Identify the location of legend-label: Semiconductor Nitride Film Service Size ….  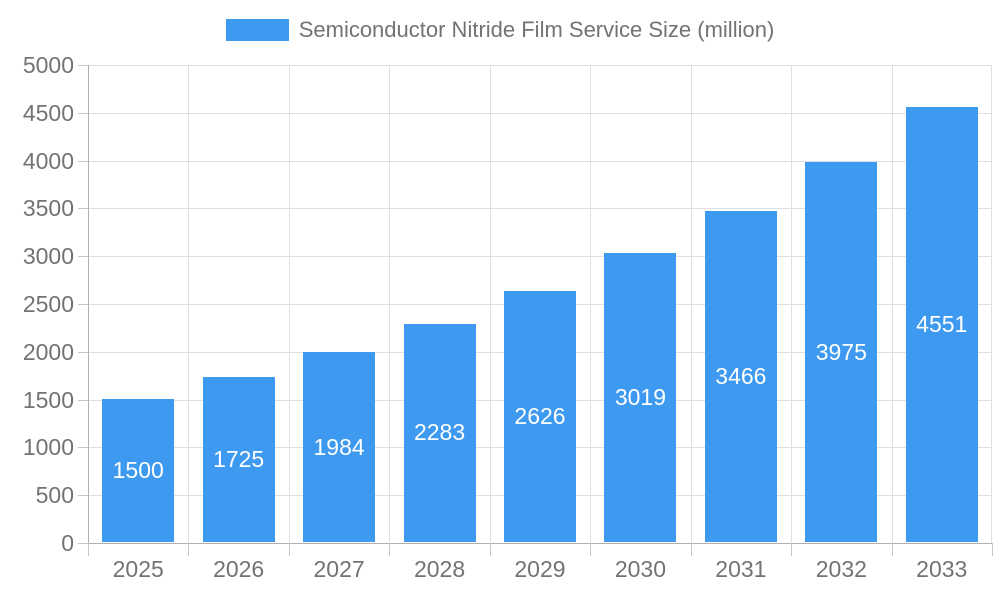
(536, 29).